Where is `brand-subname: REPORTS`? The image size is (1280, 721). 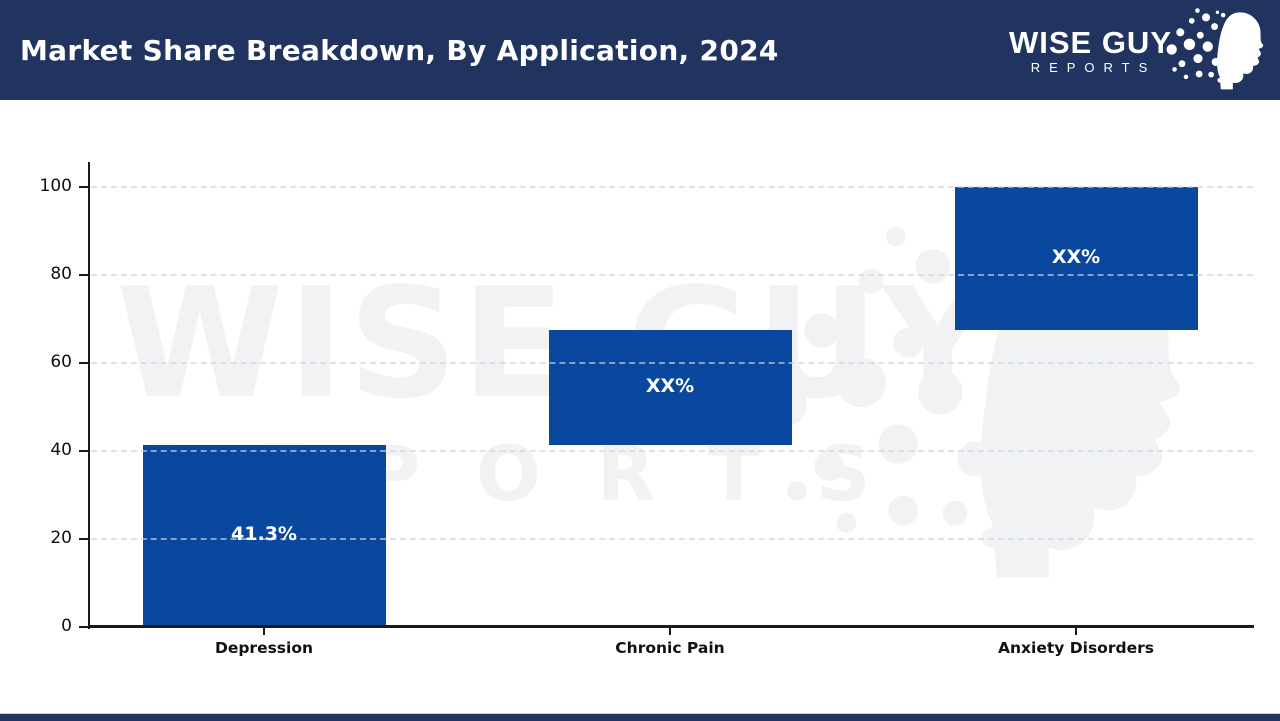 brand-subname: REPORTS is located at coordinates (1093, 67).